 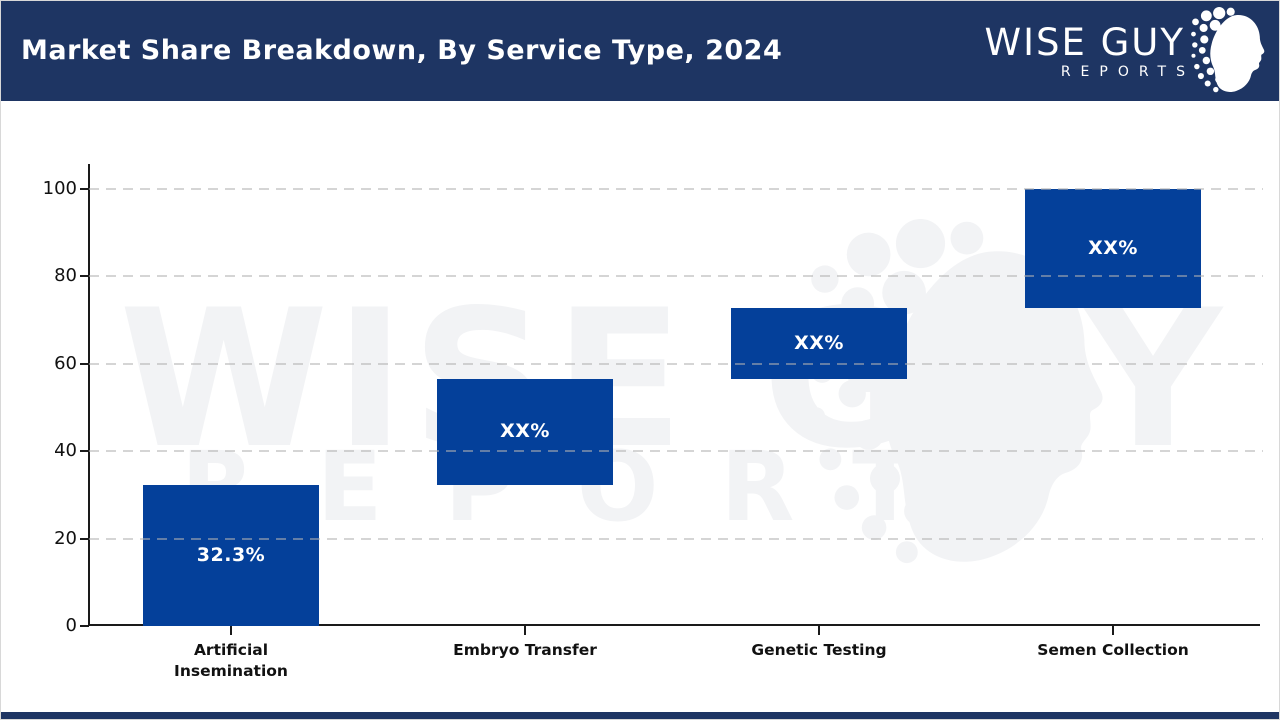 I want to click on brand-logo-text: WISE GUY REPORTS, so click(x=1085, y=52).